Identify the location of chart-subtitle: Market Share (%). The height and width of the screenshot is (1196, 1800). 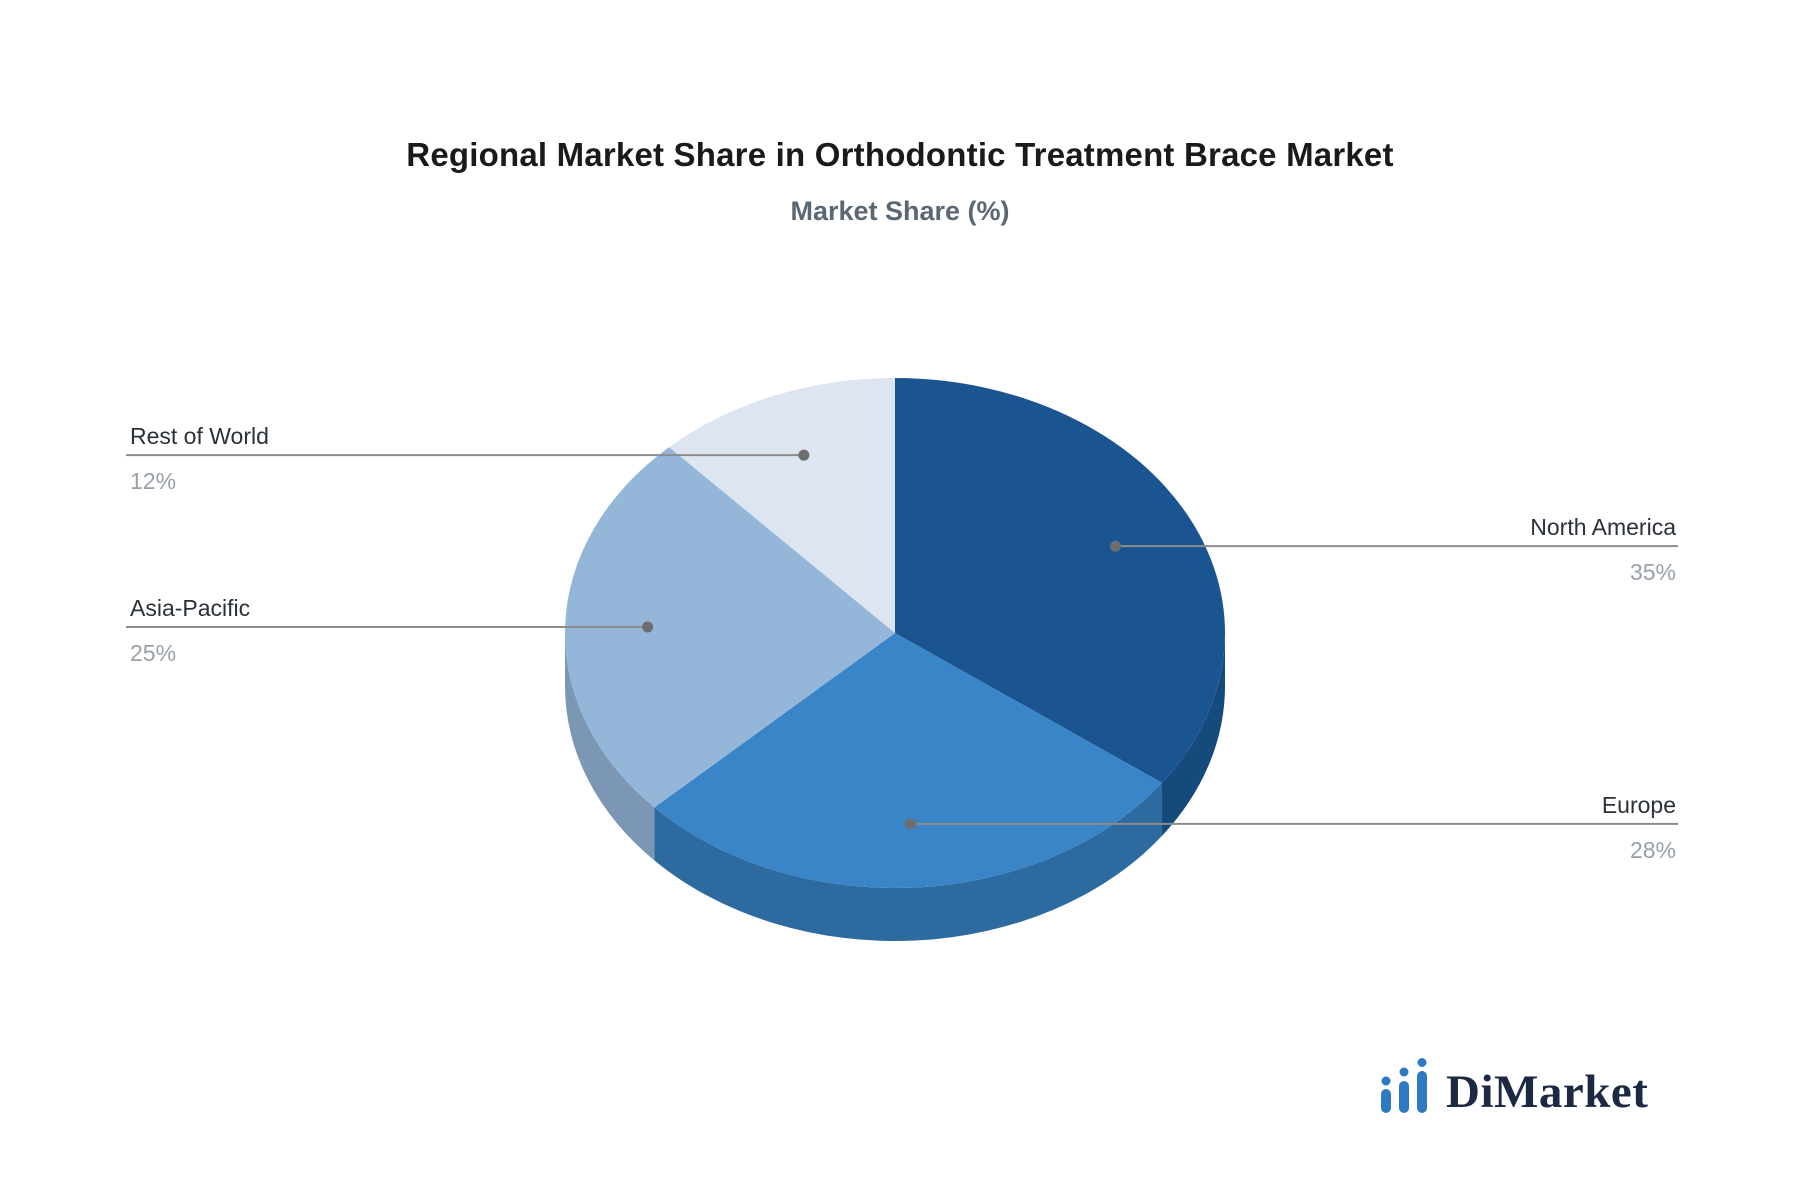
(900, 211).